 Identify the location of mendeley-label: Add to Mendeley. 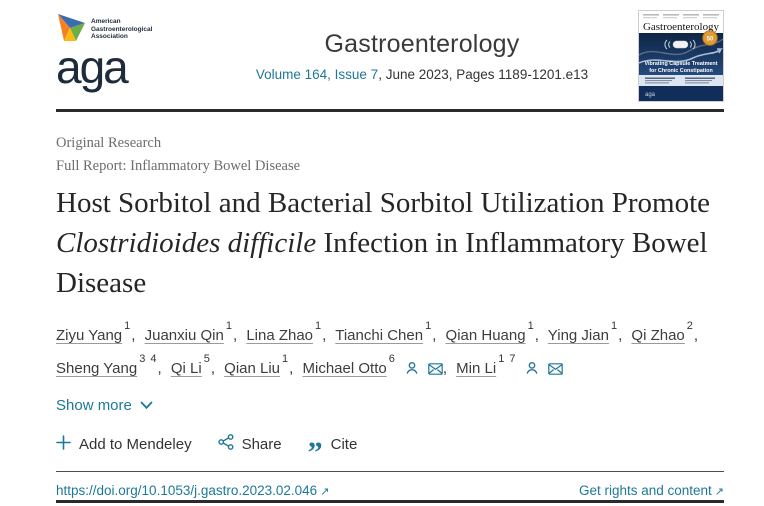
(135, 444).